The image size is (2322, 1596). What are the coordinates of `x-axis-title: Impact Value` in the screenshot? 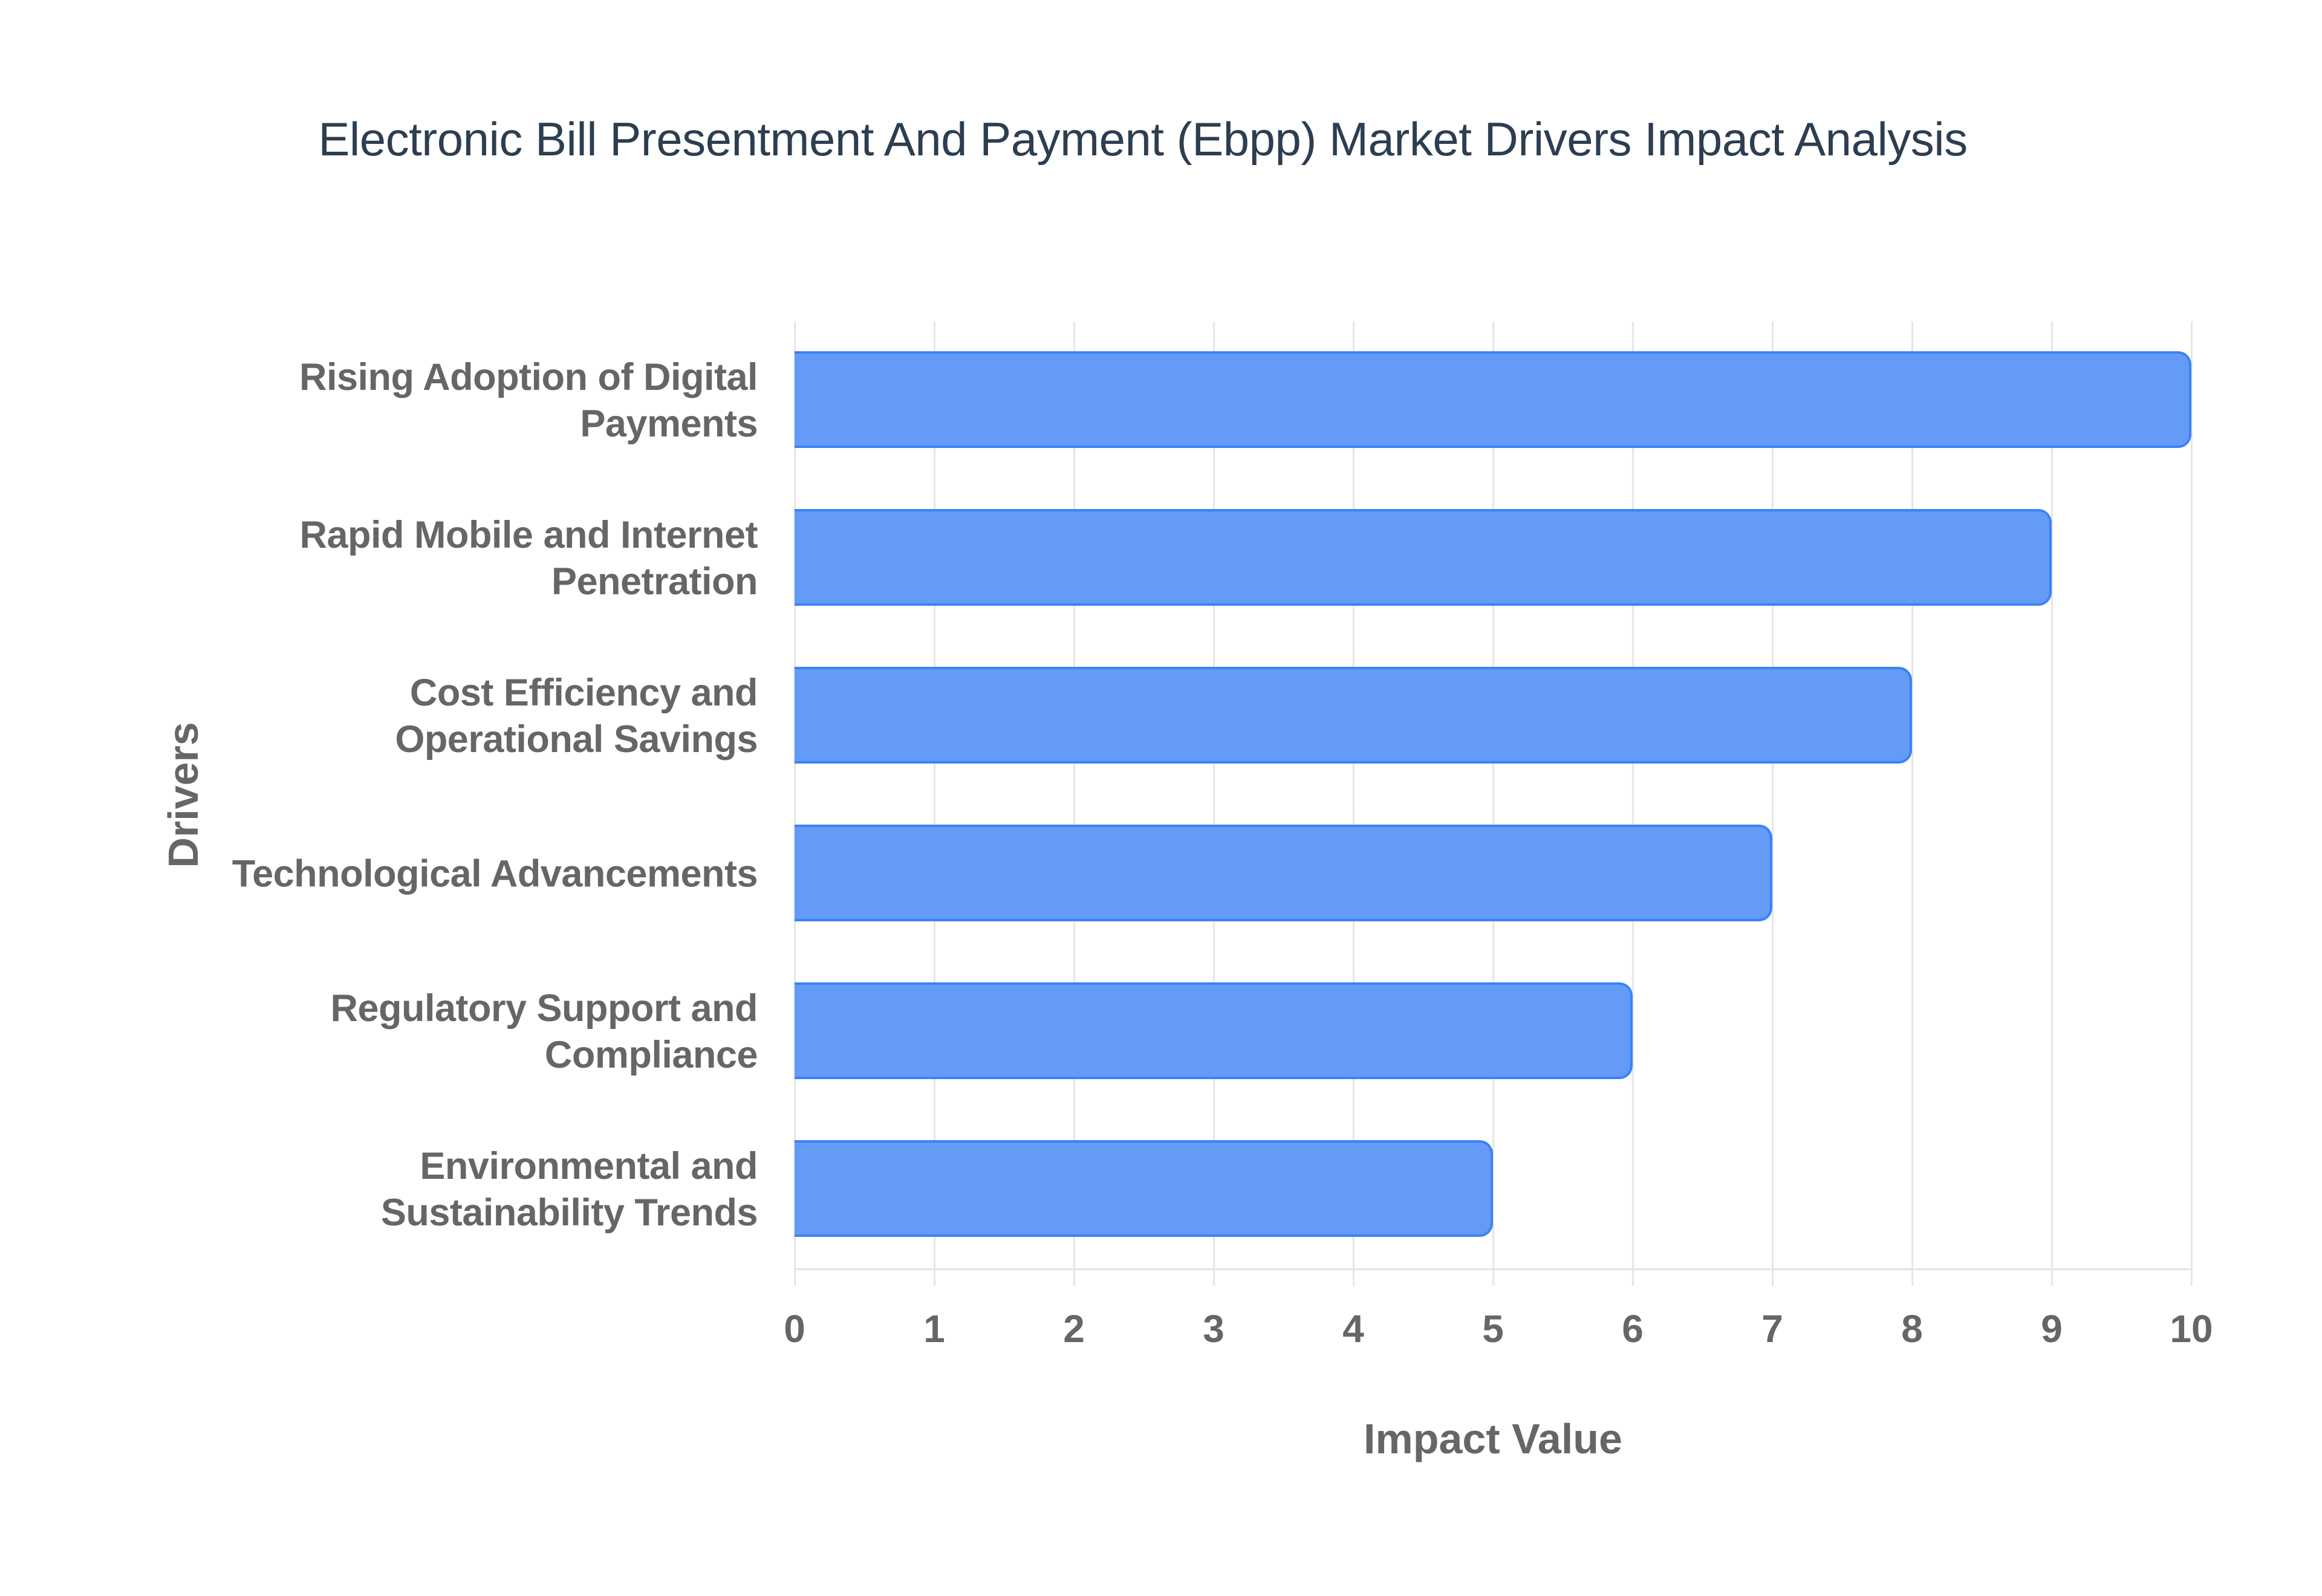 It's located at (1493, 1438).